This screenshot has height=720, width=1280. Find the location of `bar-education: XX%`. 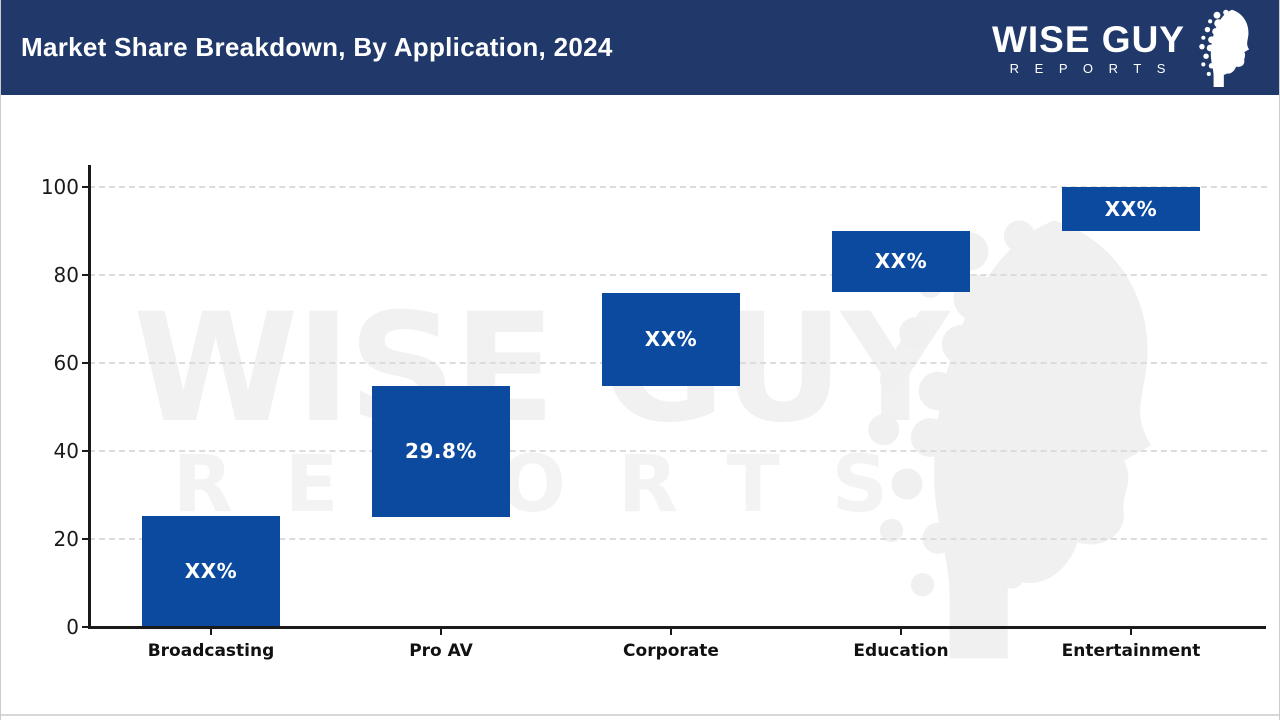

bar-education: XX% is located at coordinates (901, 261).